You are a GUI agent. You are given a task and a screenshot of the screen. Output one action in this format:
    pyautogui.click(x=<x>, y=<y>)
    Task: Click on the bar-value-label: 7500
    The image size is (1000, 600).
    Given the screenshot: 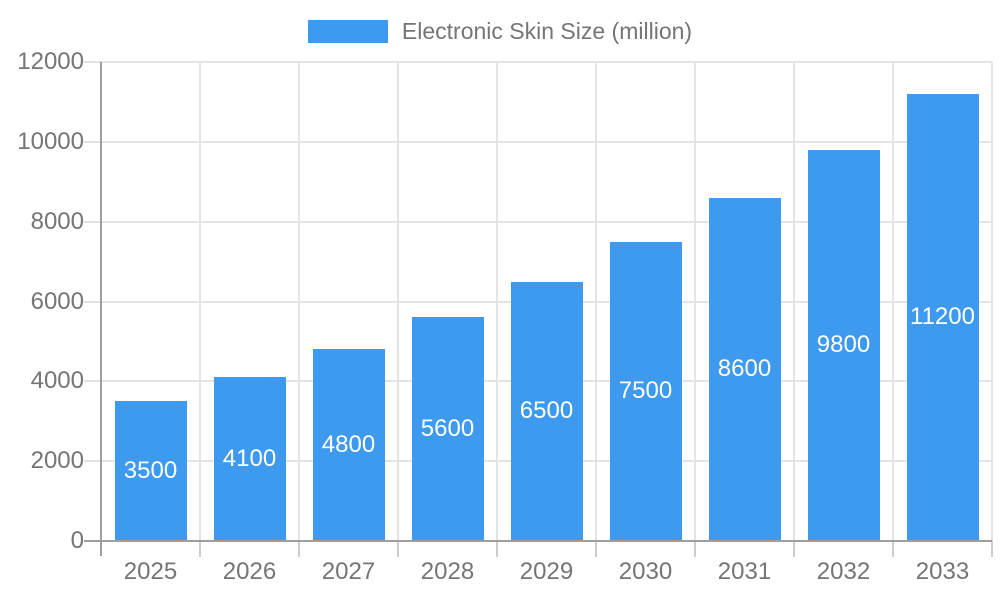 What is the action you would take?
    pyautogui.click(x=645, y=391)
    